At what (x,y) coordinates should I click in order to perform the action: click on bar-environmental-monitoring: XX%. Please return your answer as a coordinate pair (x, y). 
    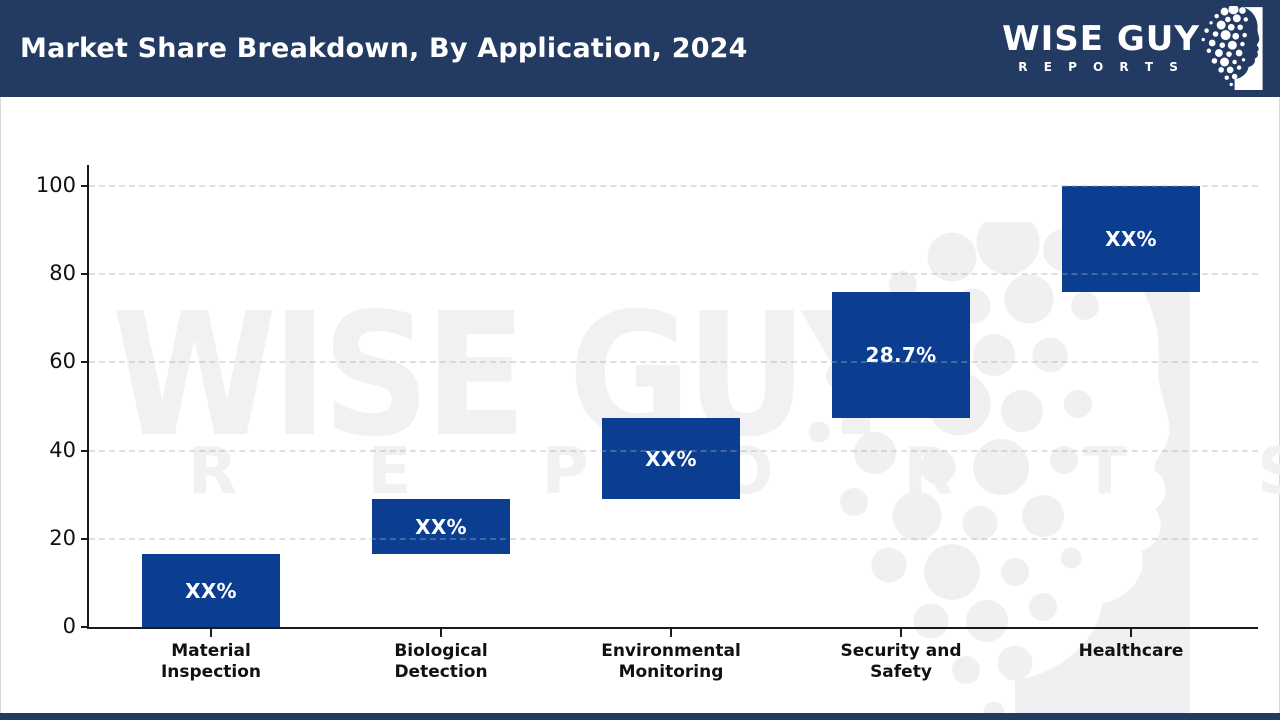
    Looking at the image, I should click on (671, 459).